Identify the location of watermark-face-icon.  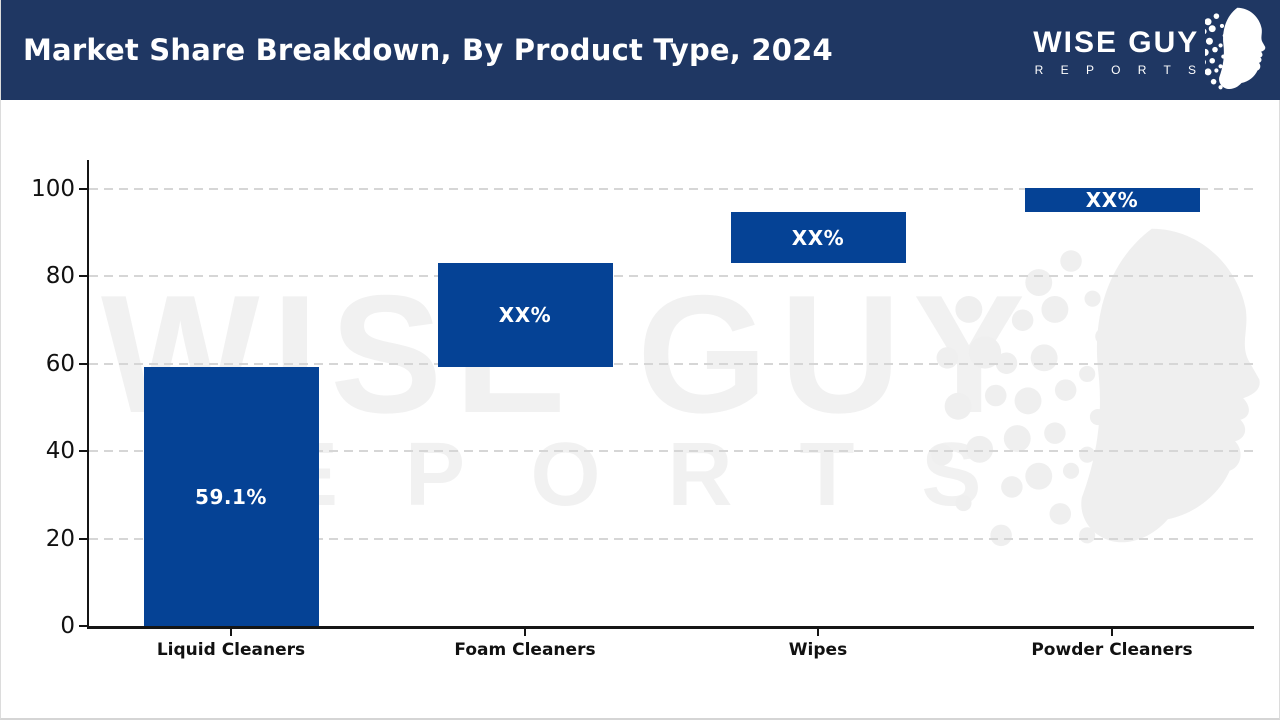
(1105, 397).